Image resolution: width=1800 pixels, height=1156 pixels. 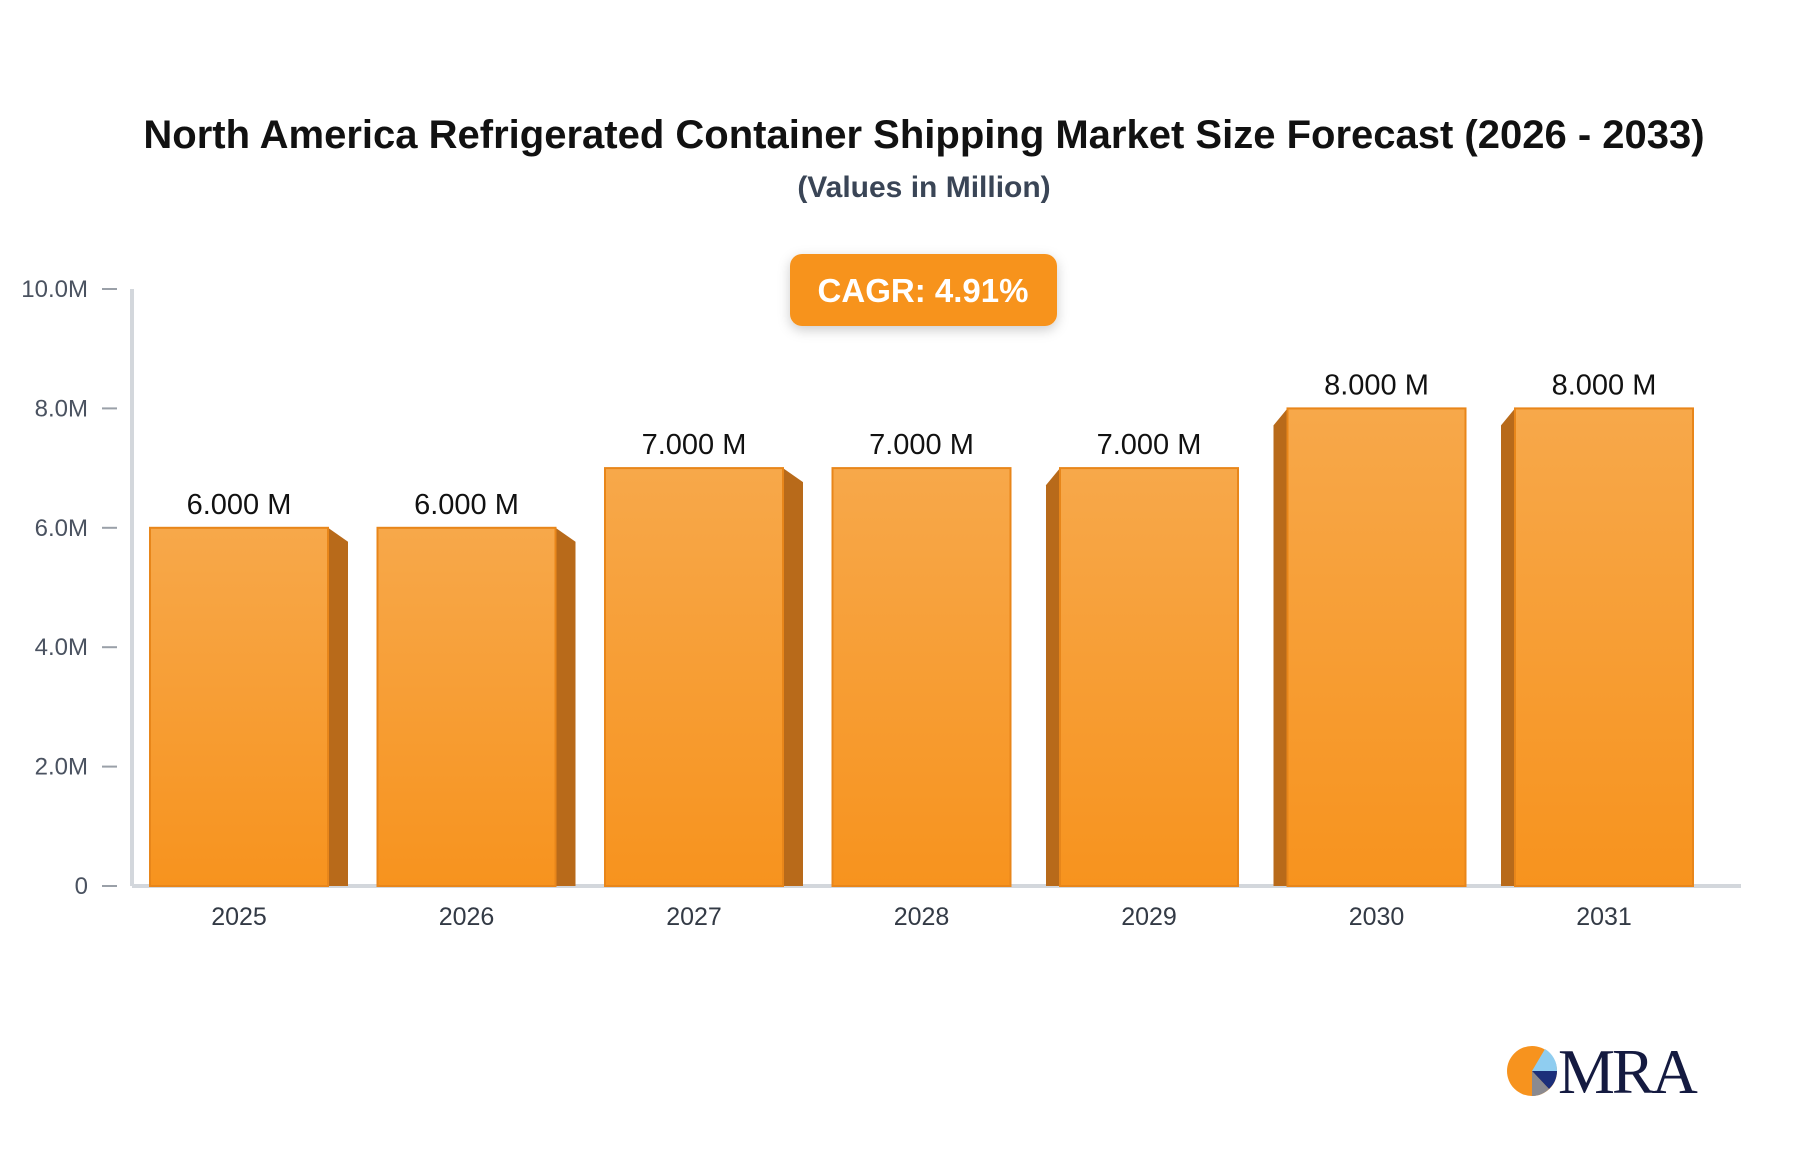 I want to click on y-tick-label: 0, so click(x=81, y=886).